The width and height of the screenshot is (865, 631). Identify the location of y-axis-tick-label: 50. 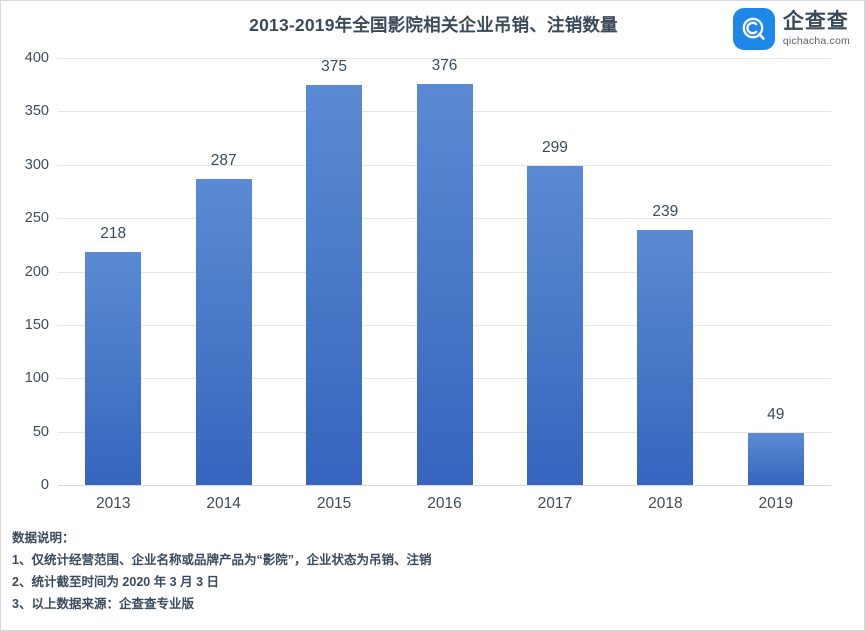
(40, 431).